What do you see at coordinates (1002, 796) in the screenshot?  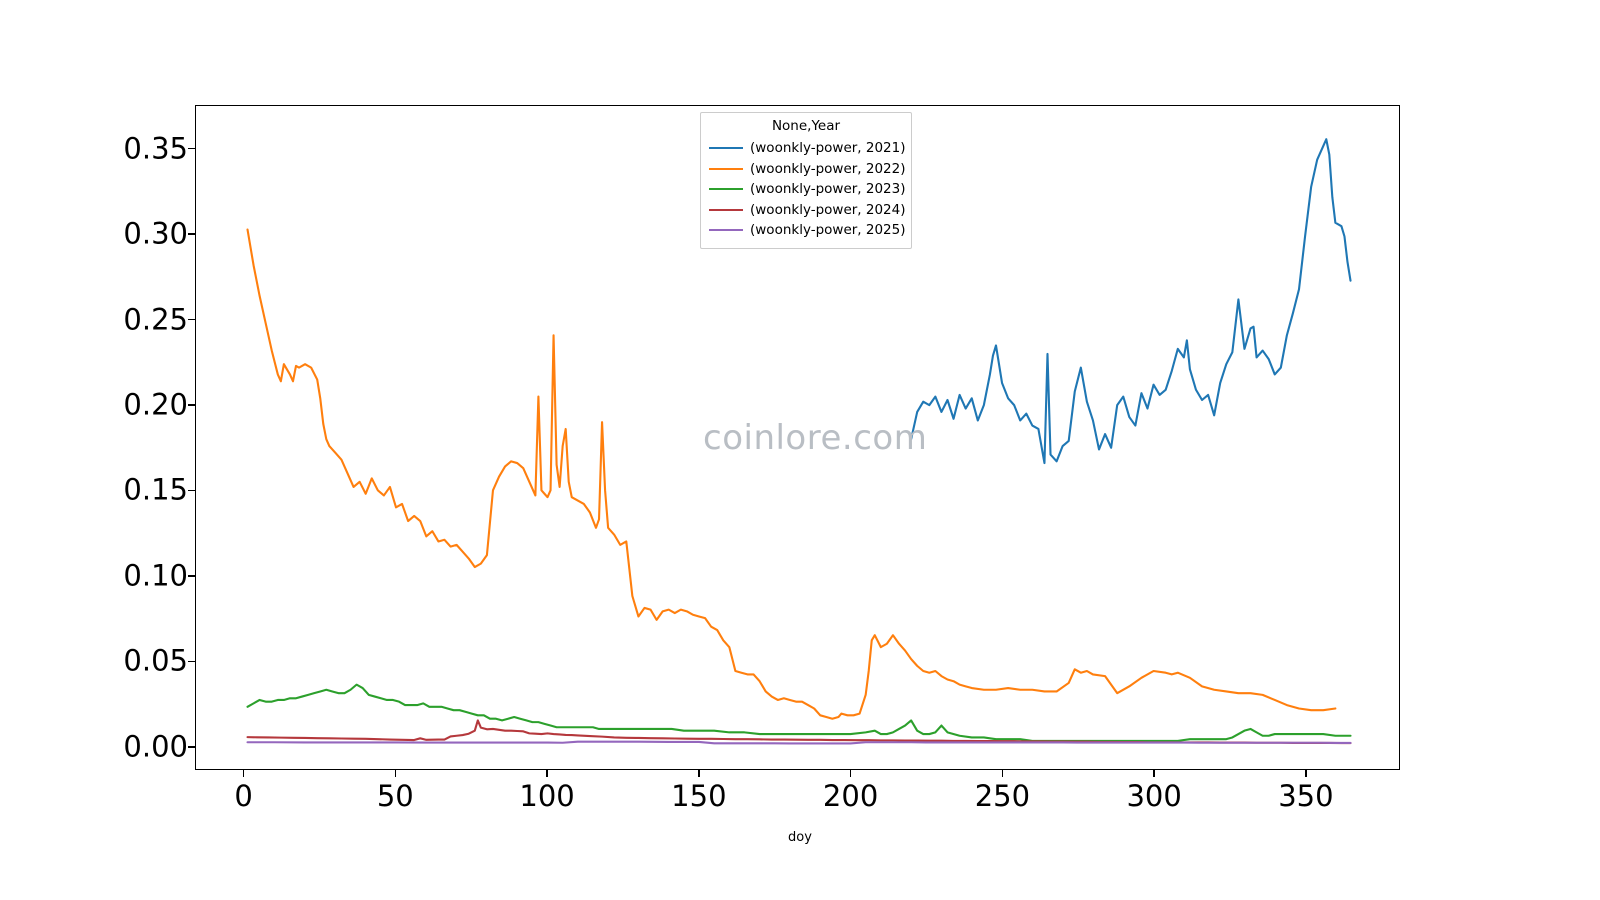 I see `x-tick-label: 250` at bounding box center [1002, 796].